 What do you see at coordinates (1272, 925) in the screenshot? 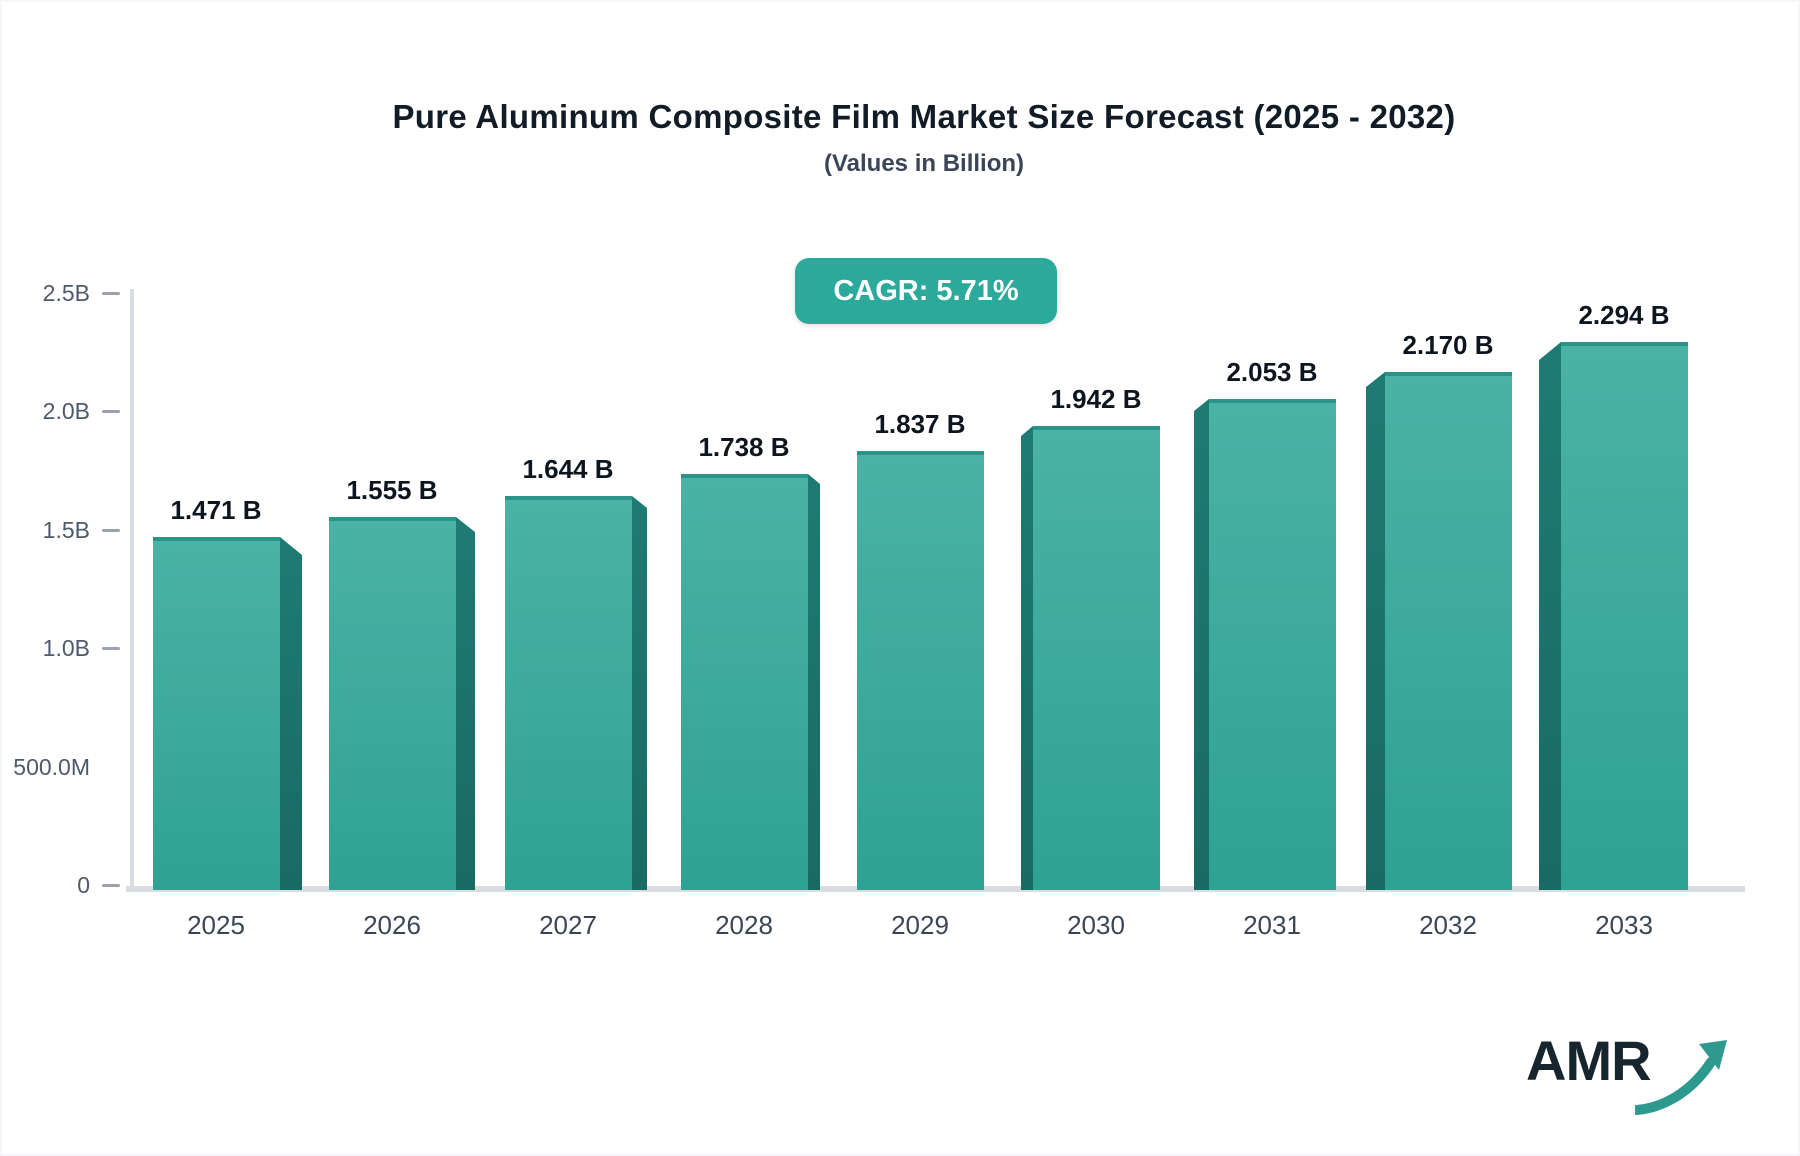
I see `x-axis-label: 2031` at bounding box center [1272, 925].